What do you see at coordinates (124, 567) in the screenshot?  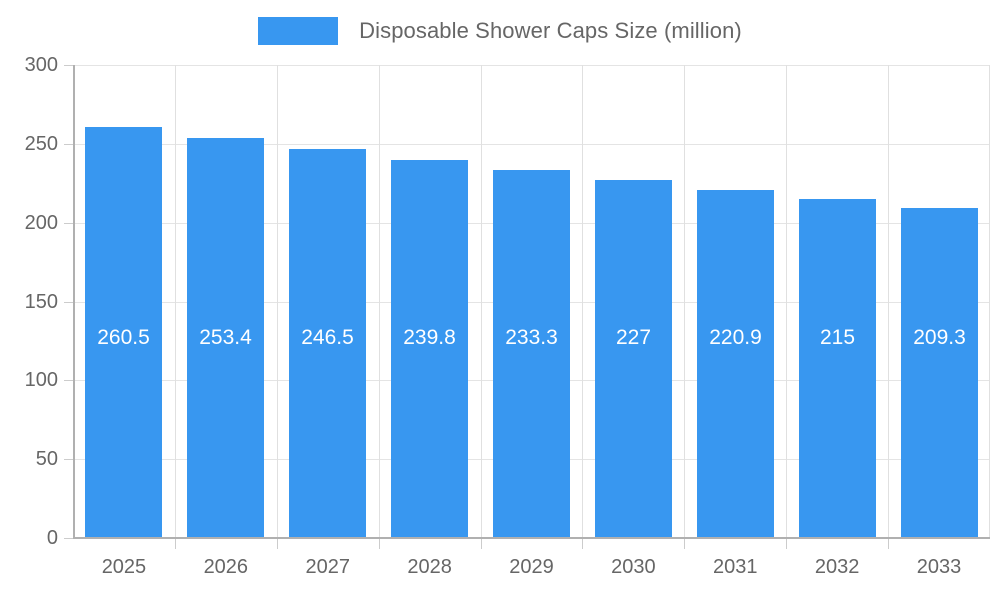 I see `x-axis-tick-label: 2025` at bounding box center [124, 567].